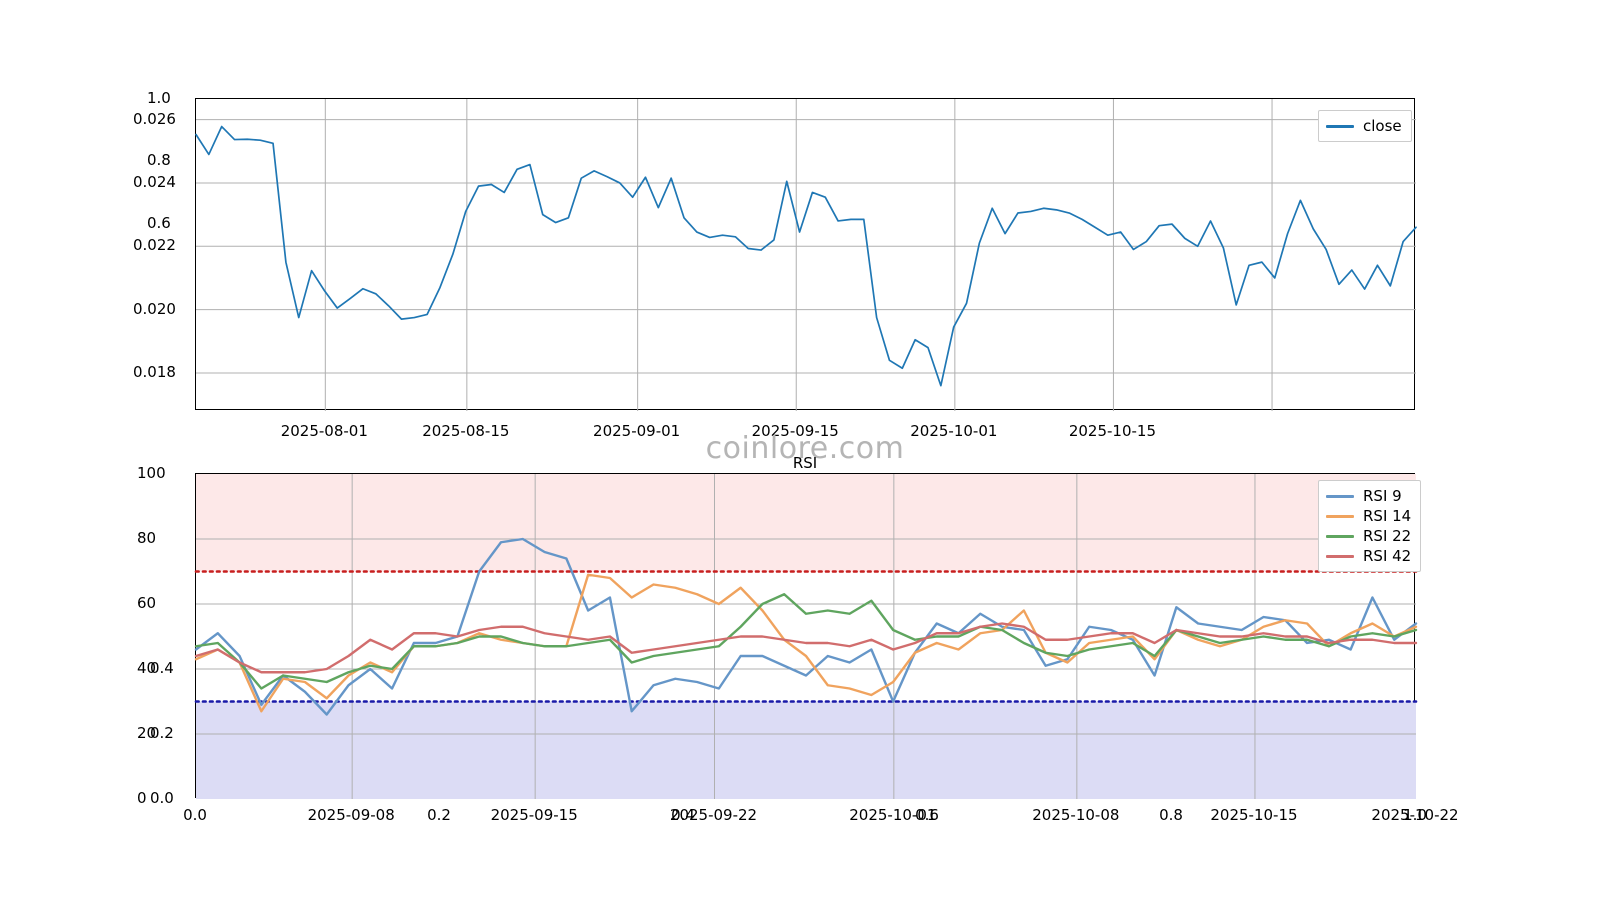  What do you see at coordinates (159, 98) in the screenshot?
I see `price-y-ghost-tick-1: 1.0` at bounding box center [159, 98].